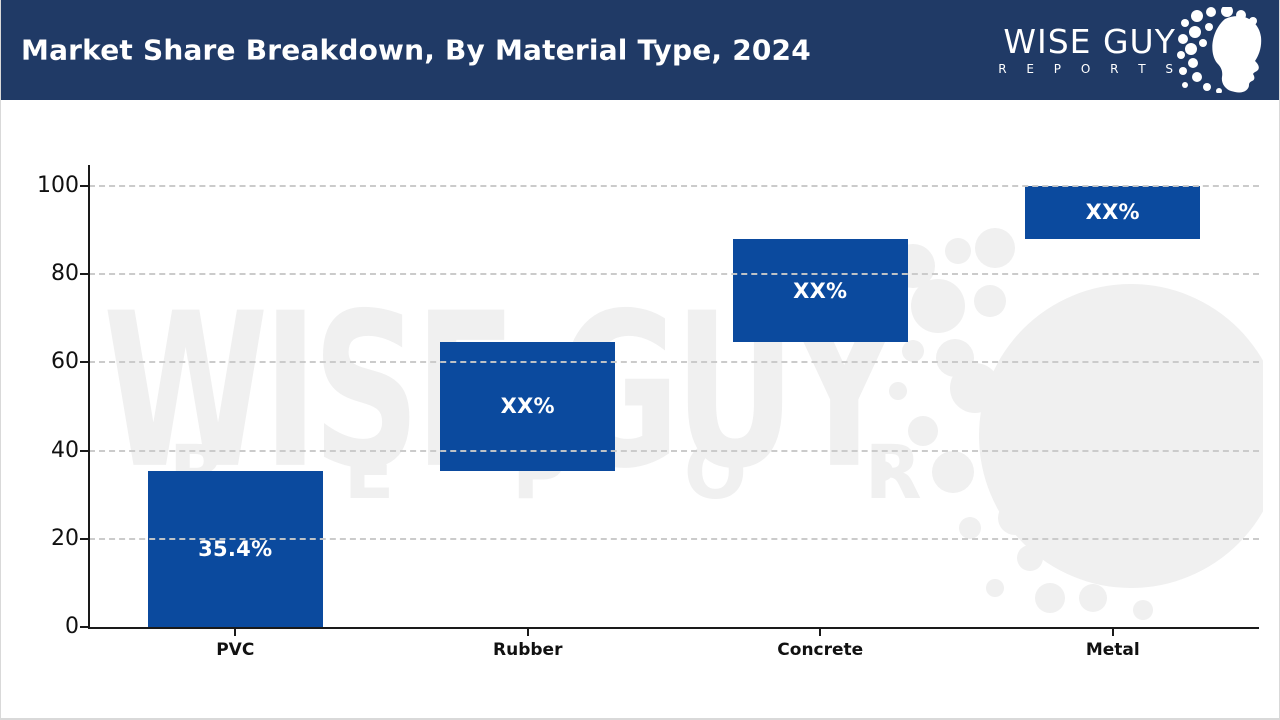 The image size is (1280, 720). What do you see at coordinates (65, 274) in the screenshot?
I see `y-tick-label-80: 80` at bounding box center [65, 274].